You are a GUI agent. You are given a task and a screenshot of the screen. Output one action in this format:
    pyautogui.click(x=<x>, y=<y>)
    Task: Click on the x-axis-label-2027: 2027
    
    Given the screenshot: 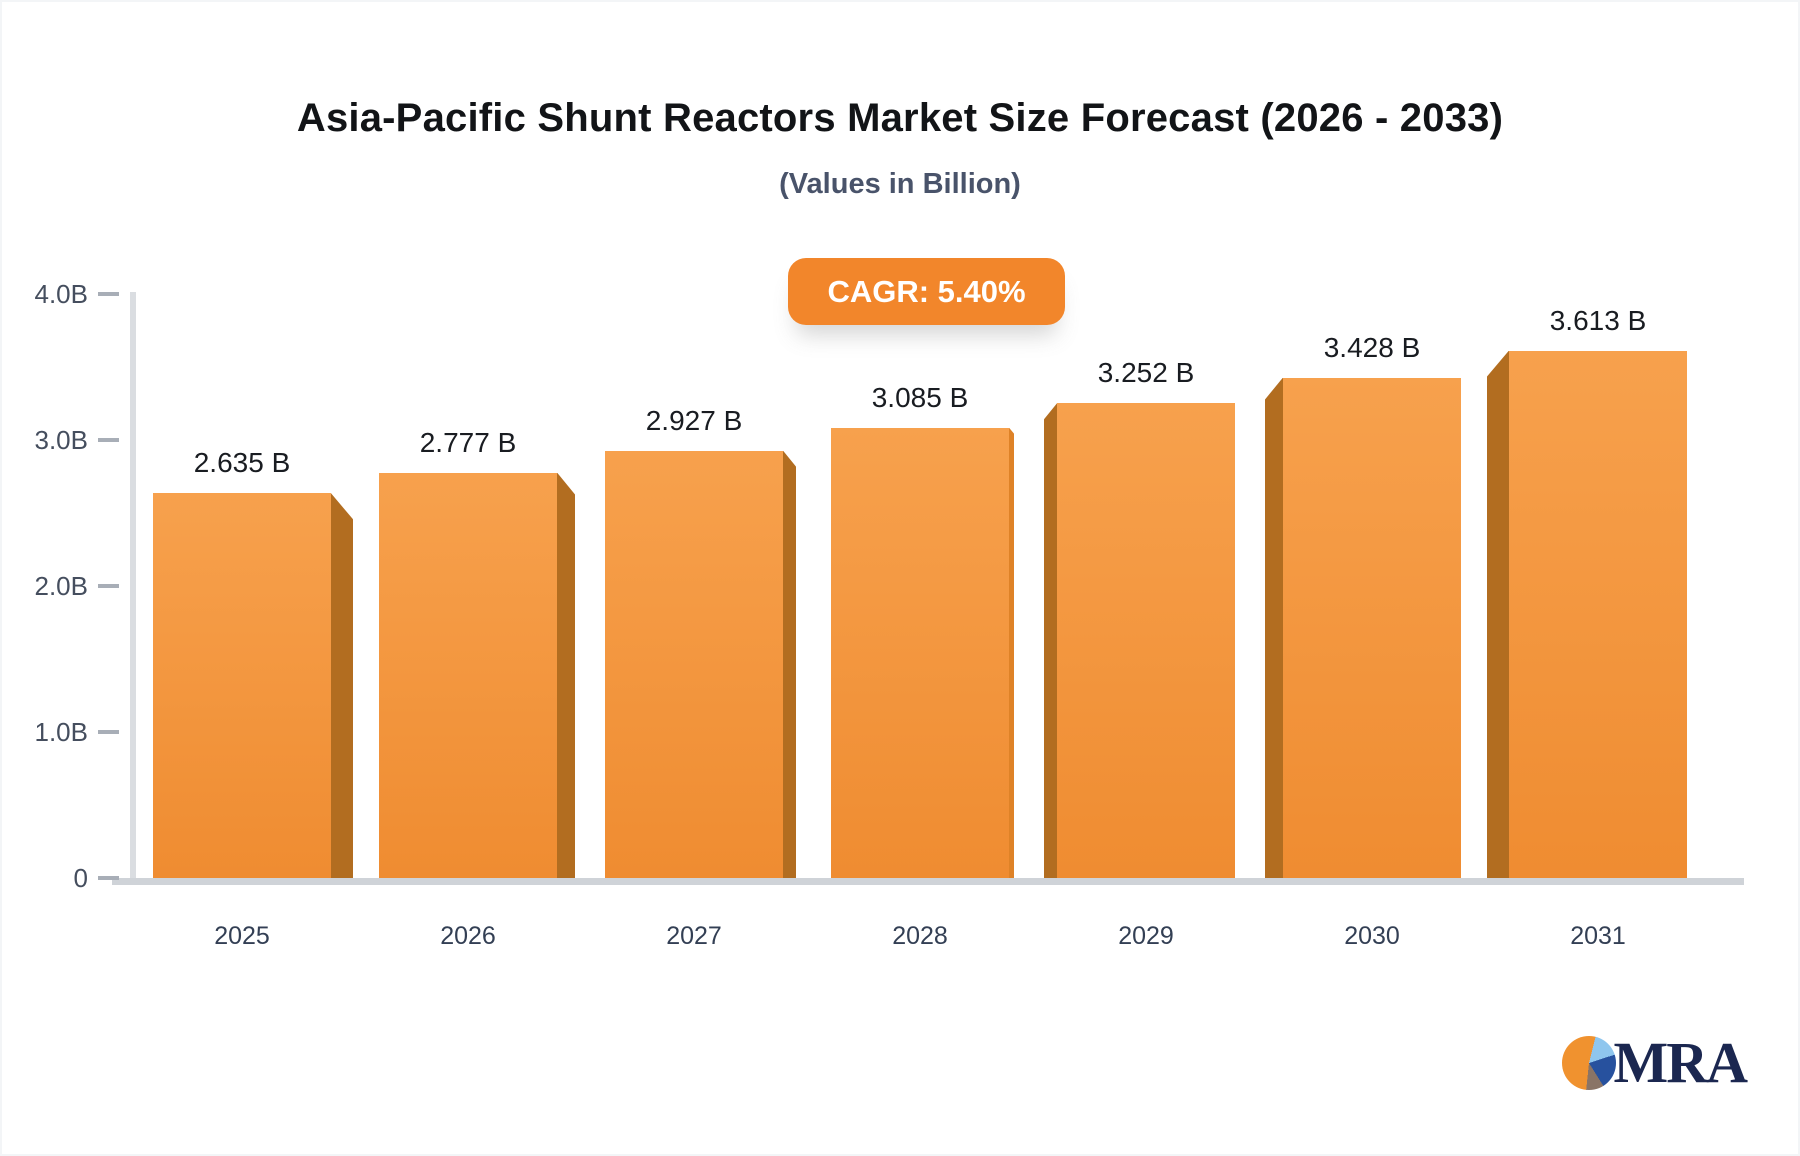 What is the action you would take?
    pyautogui.click(x=694, y=936)
    